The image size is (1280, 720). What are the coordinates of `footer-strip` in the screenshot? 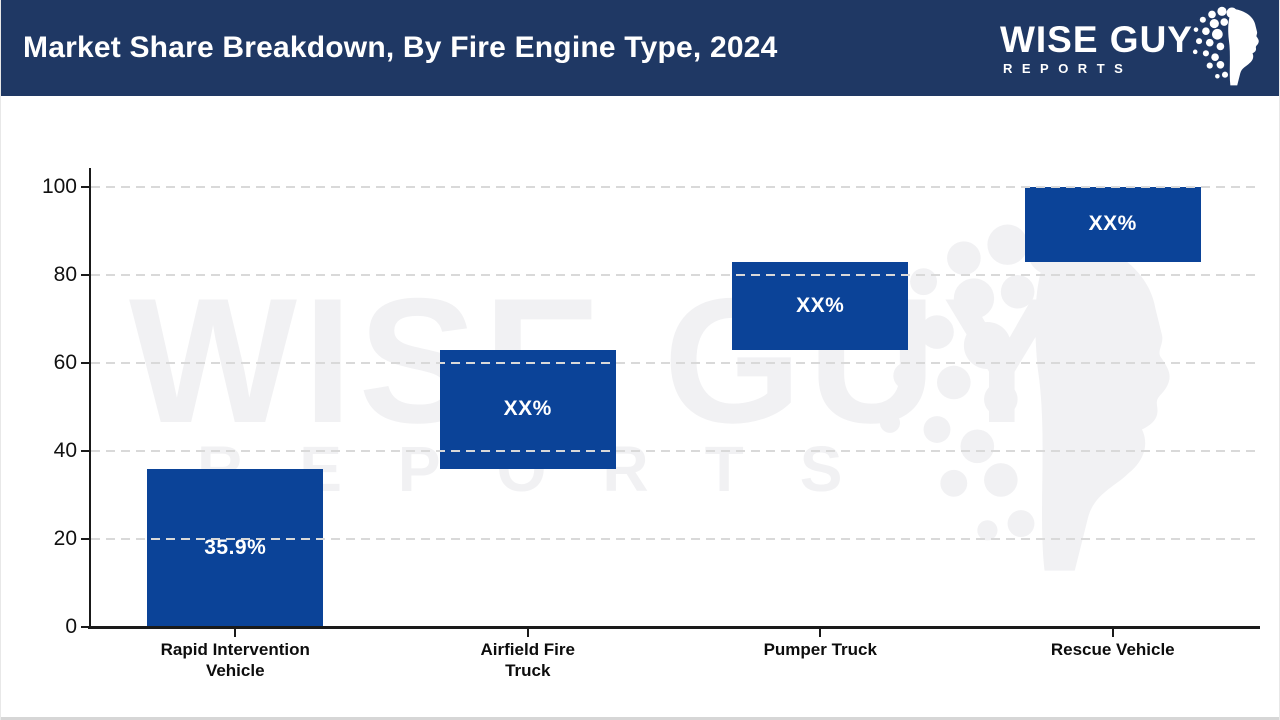 It's located at (640, 718).